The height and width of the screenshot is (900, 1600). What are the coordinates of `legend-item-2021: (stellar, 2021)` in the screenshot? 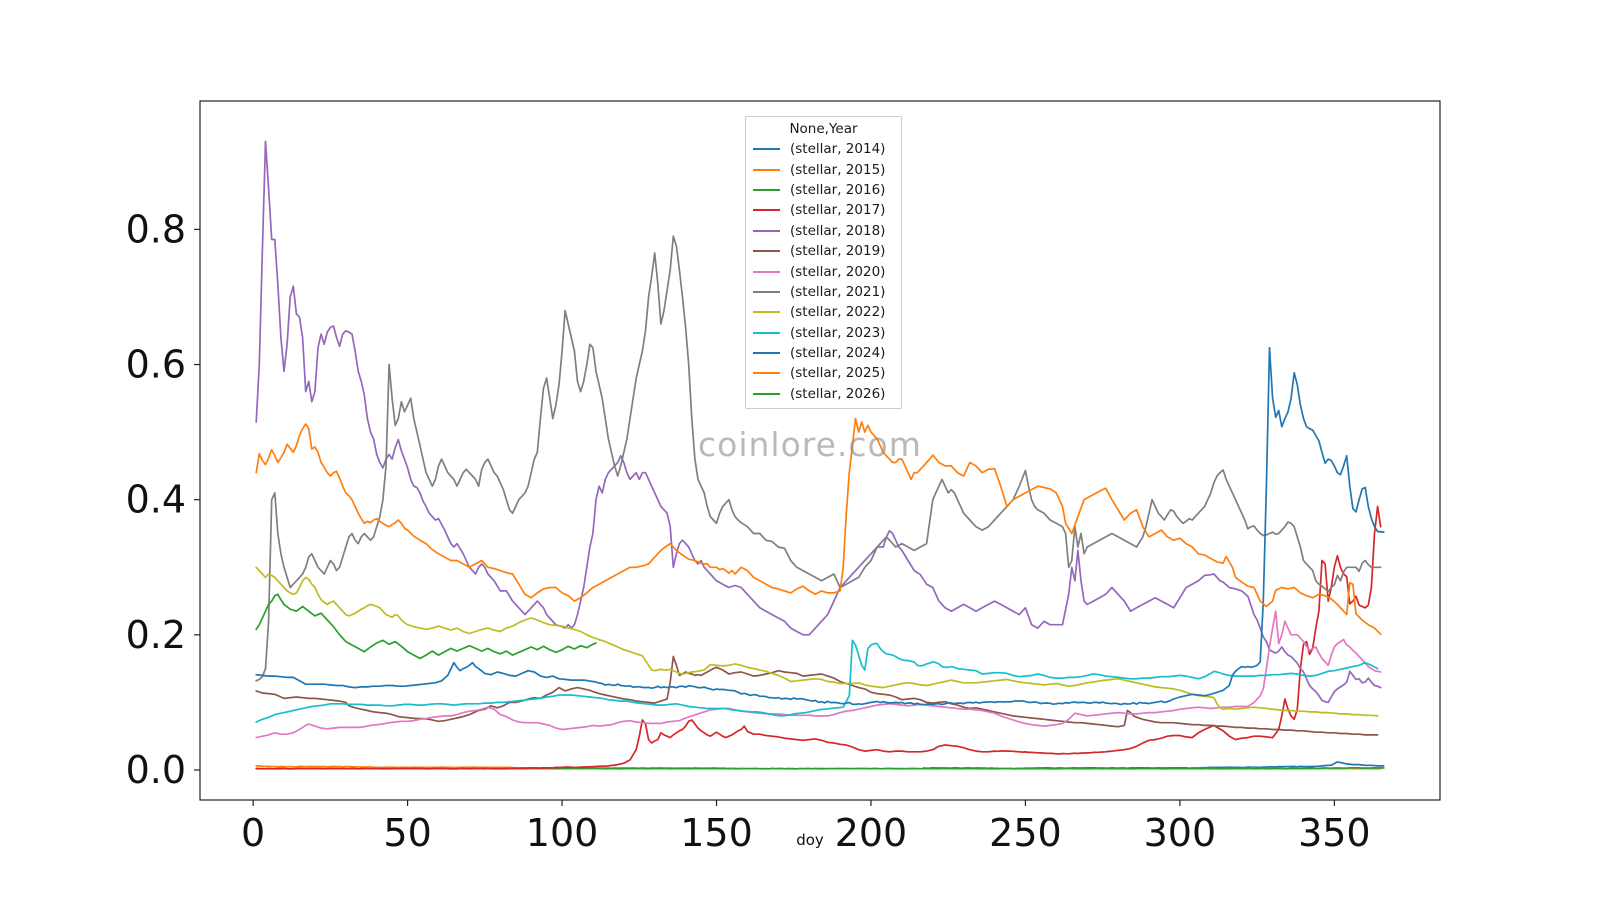 It's located at (823, 292).